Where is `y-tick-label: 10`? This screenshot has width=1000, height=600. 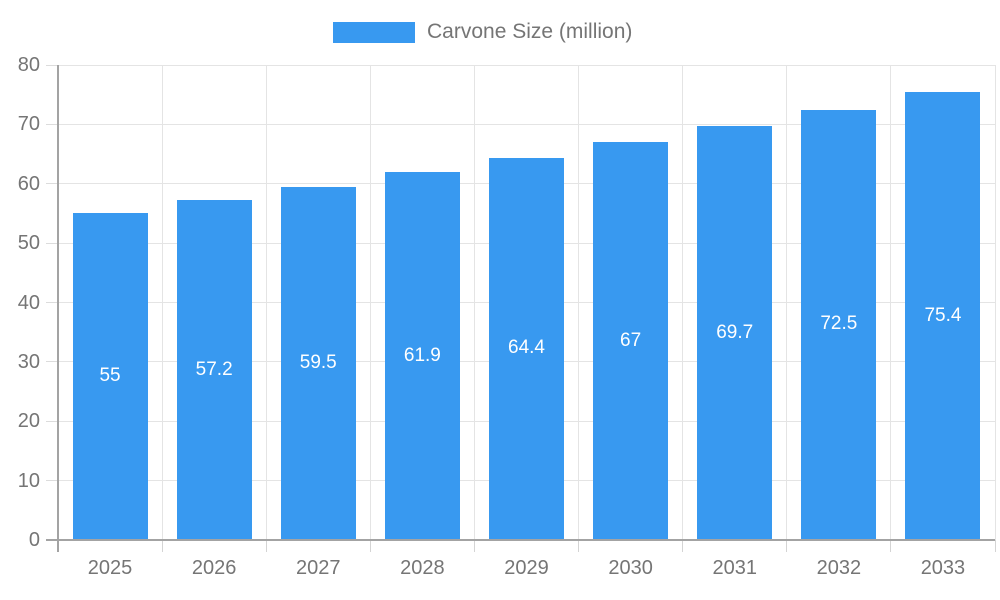 y-tick-label: 10 is located at coordinates (28, 480).